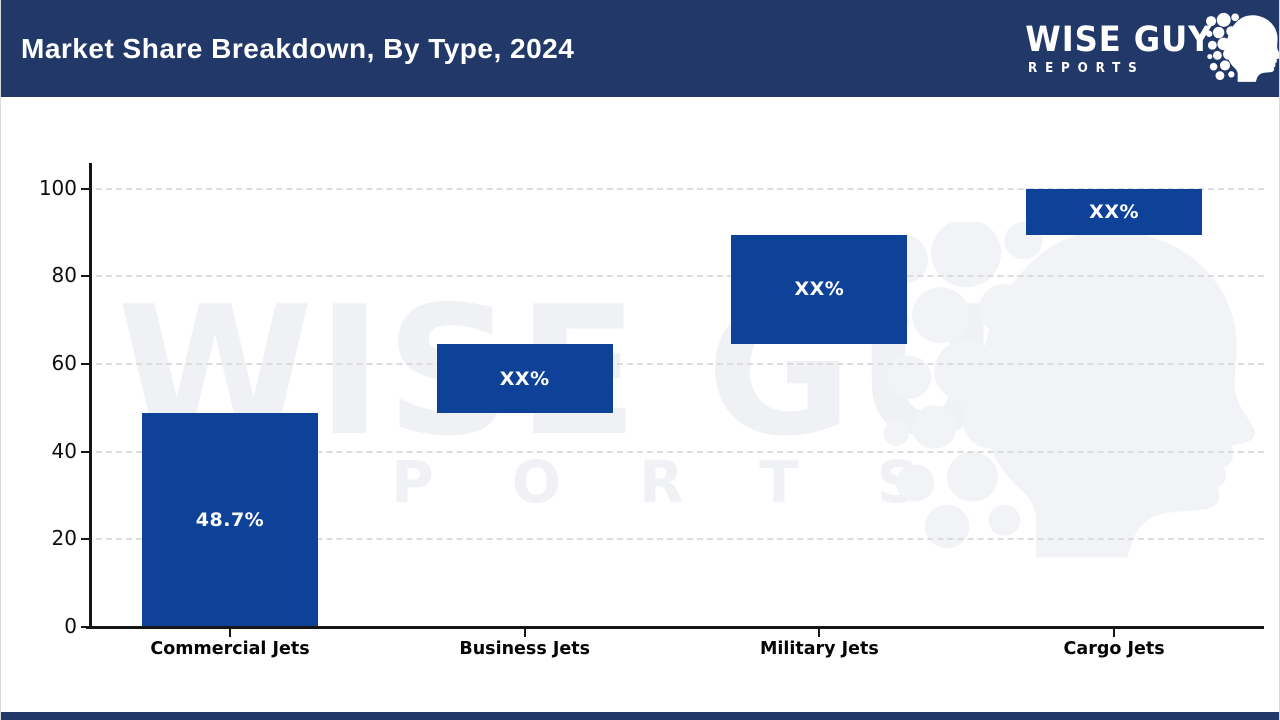  I want to click on y-axis-tick-label: 60, so click(64, 362).